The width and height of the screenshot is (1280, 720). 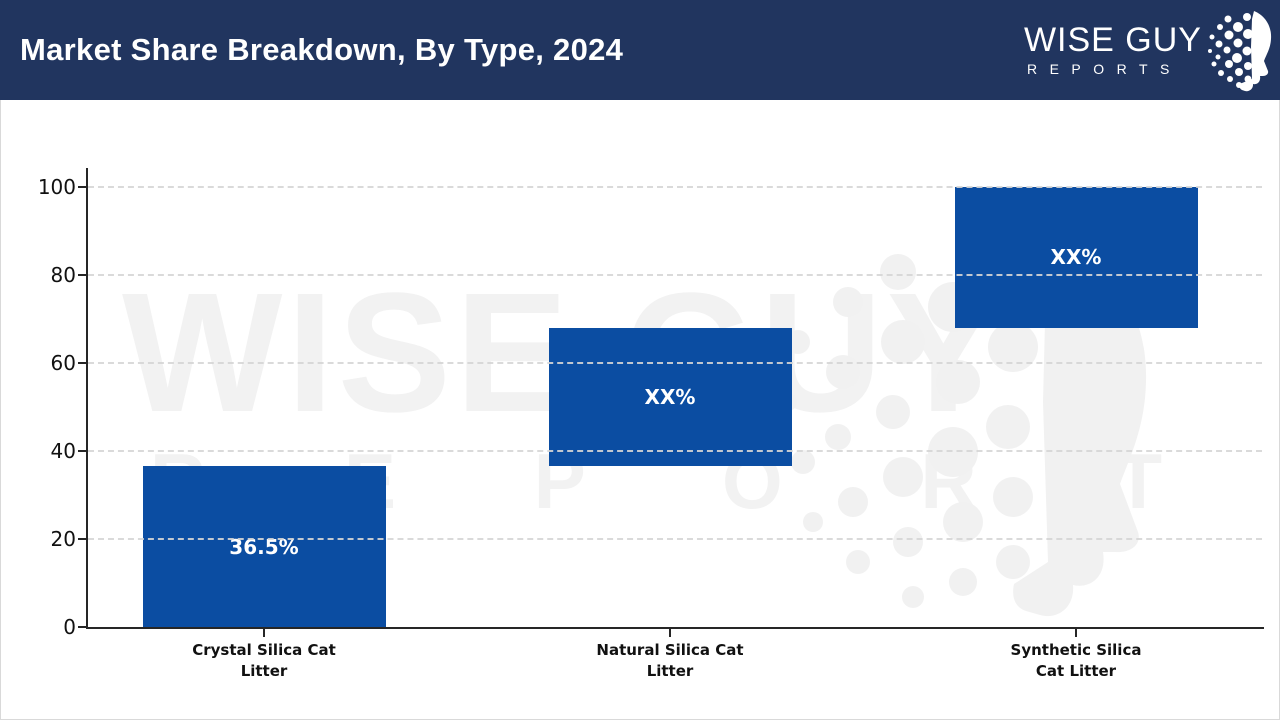 I want to click on logo-text: WISE GUY REPORTS, so click(x=1113, y=50).